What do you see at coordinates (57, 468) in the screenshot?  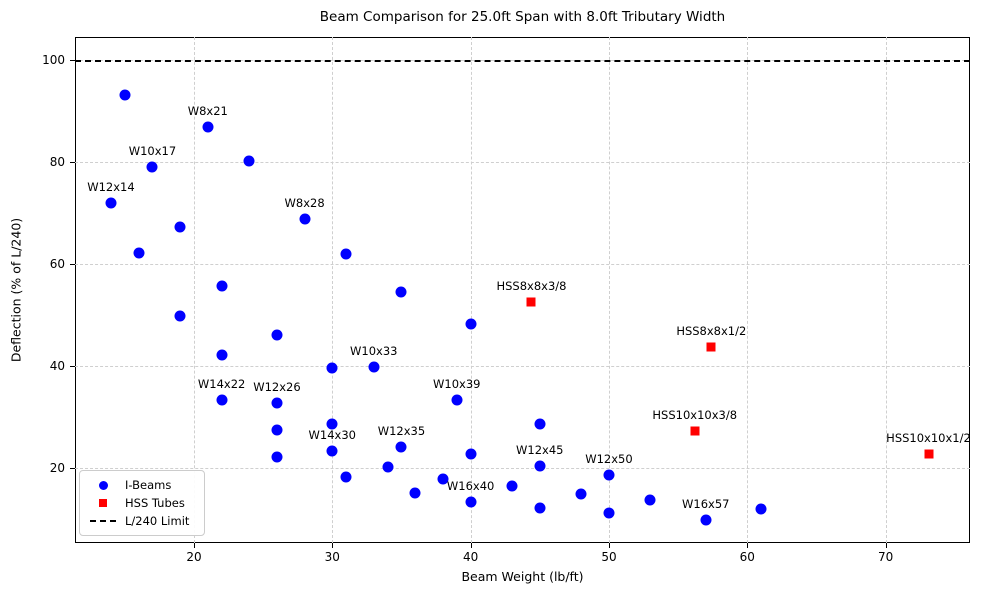 I see `y-tick-label: 20` at bounding box center [57, 468].